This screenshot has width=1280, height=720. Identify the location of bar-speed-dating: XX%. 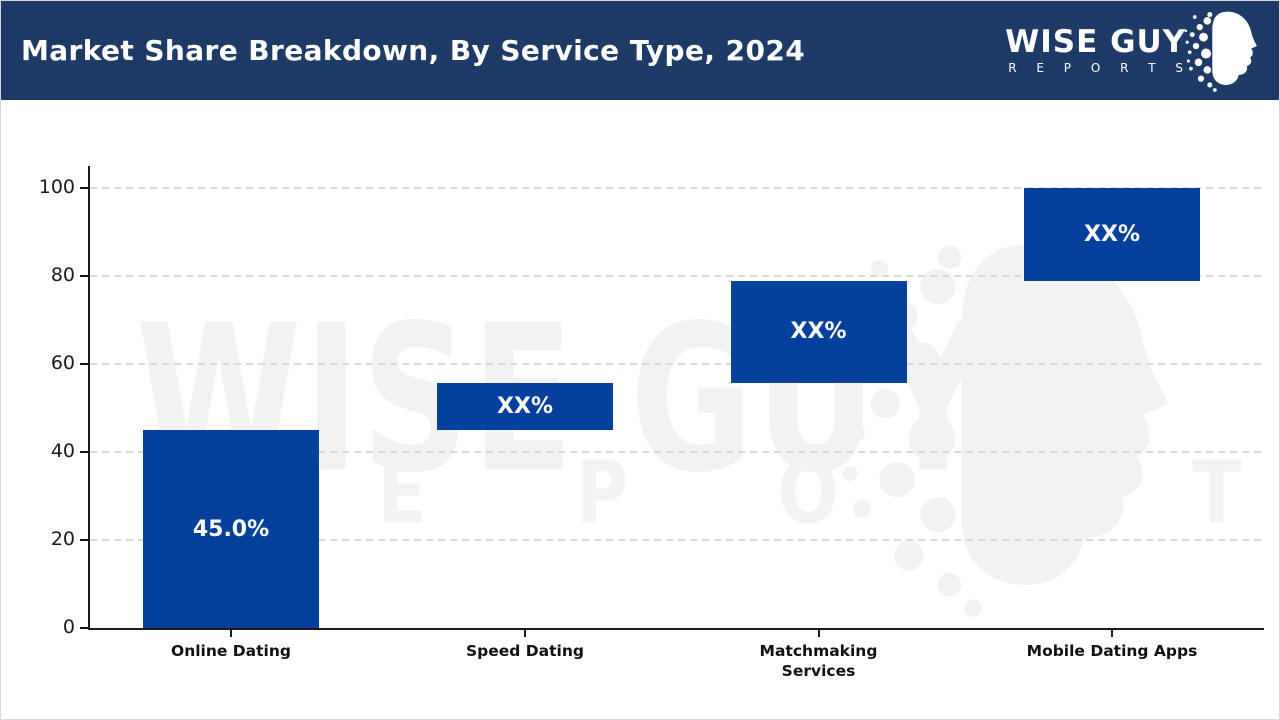
(525, 406).